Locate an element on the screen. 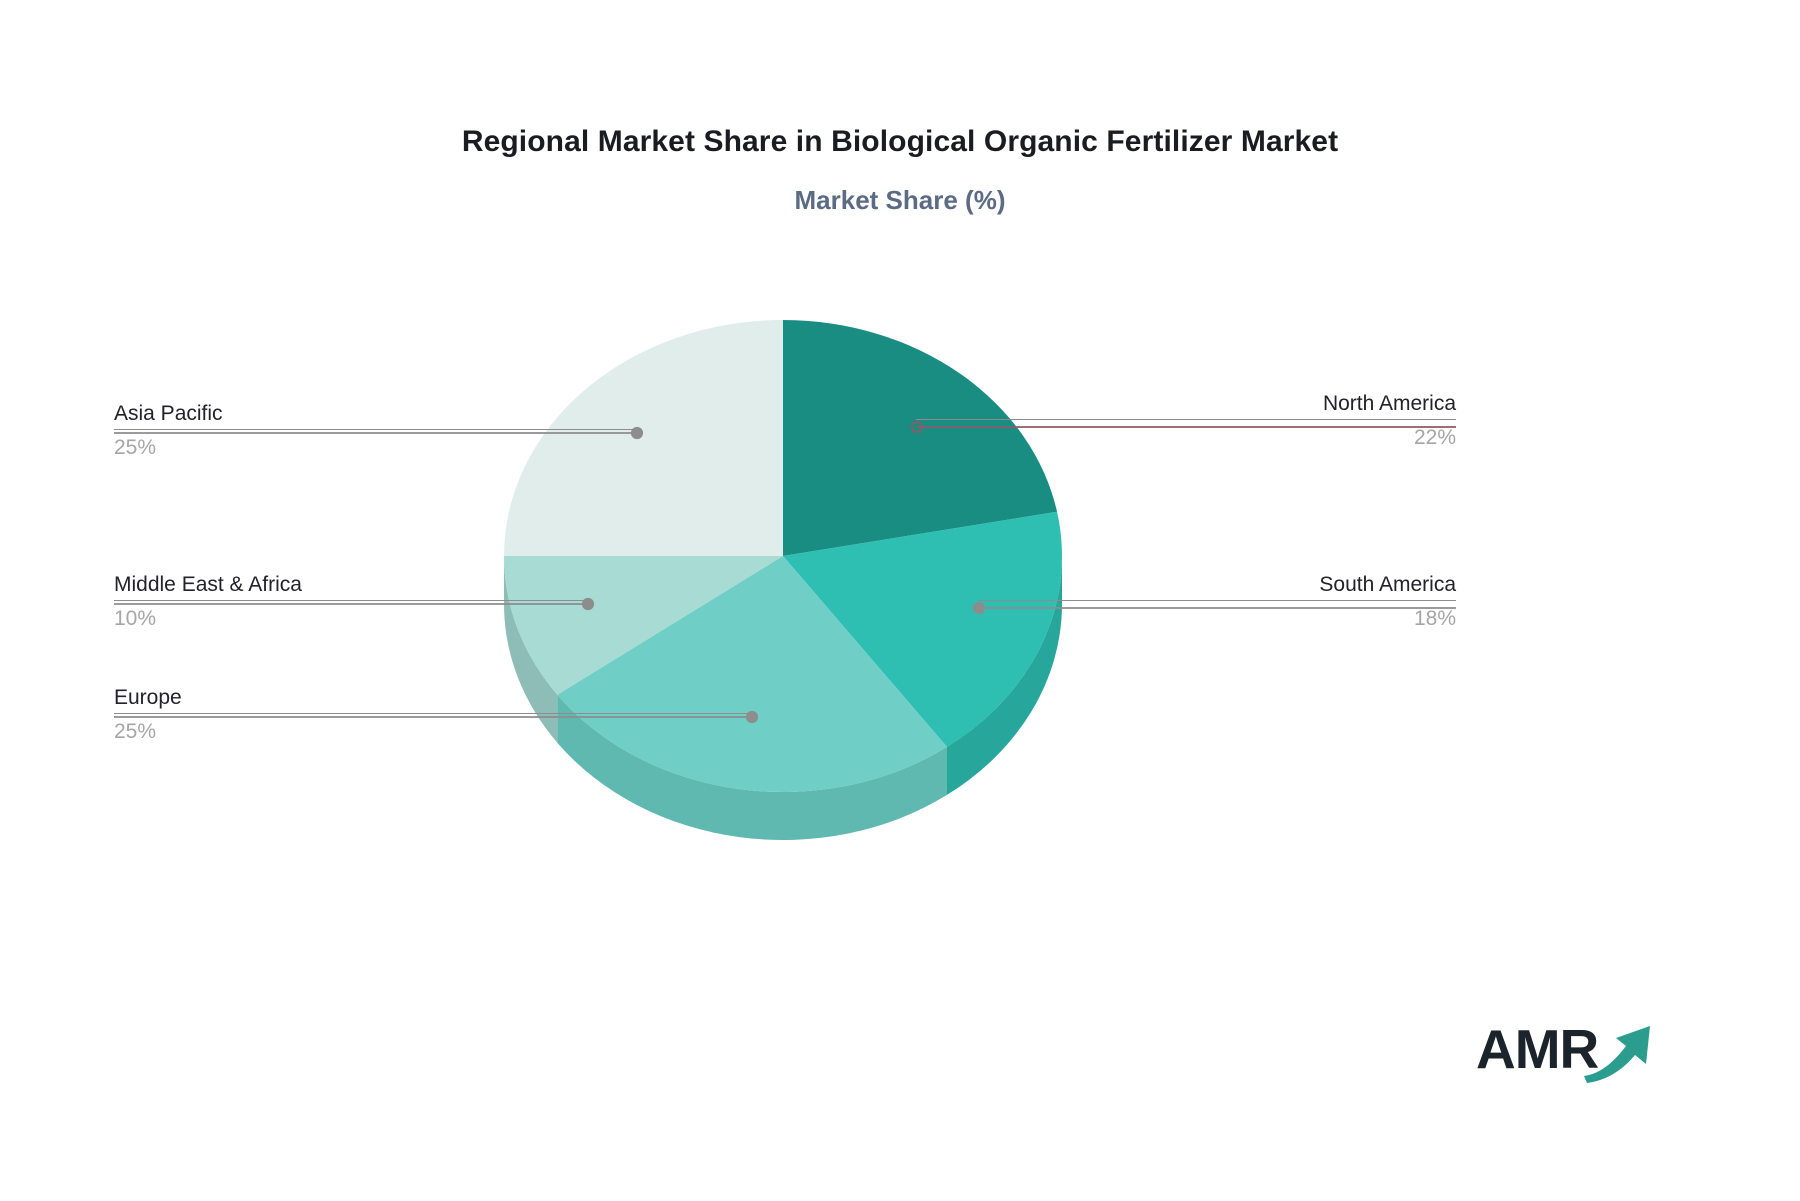  callout-europe: Europe 25% is located at coordinates (435, 715).